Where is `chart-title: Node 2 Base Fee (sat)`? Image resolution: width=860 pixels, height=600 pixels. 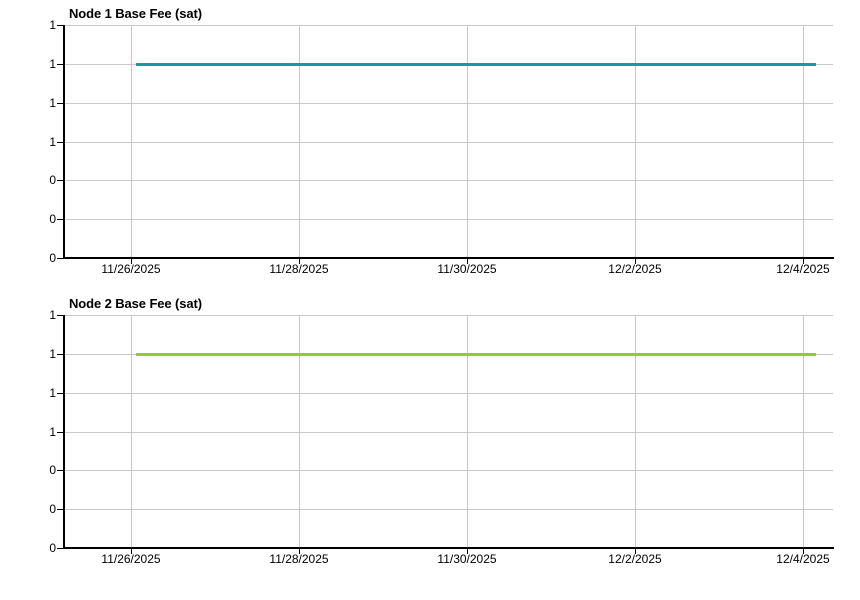 chart-title: Node 2 Base Fee (sat) is located at coordinates (136, 303).